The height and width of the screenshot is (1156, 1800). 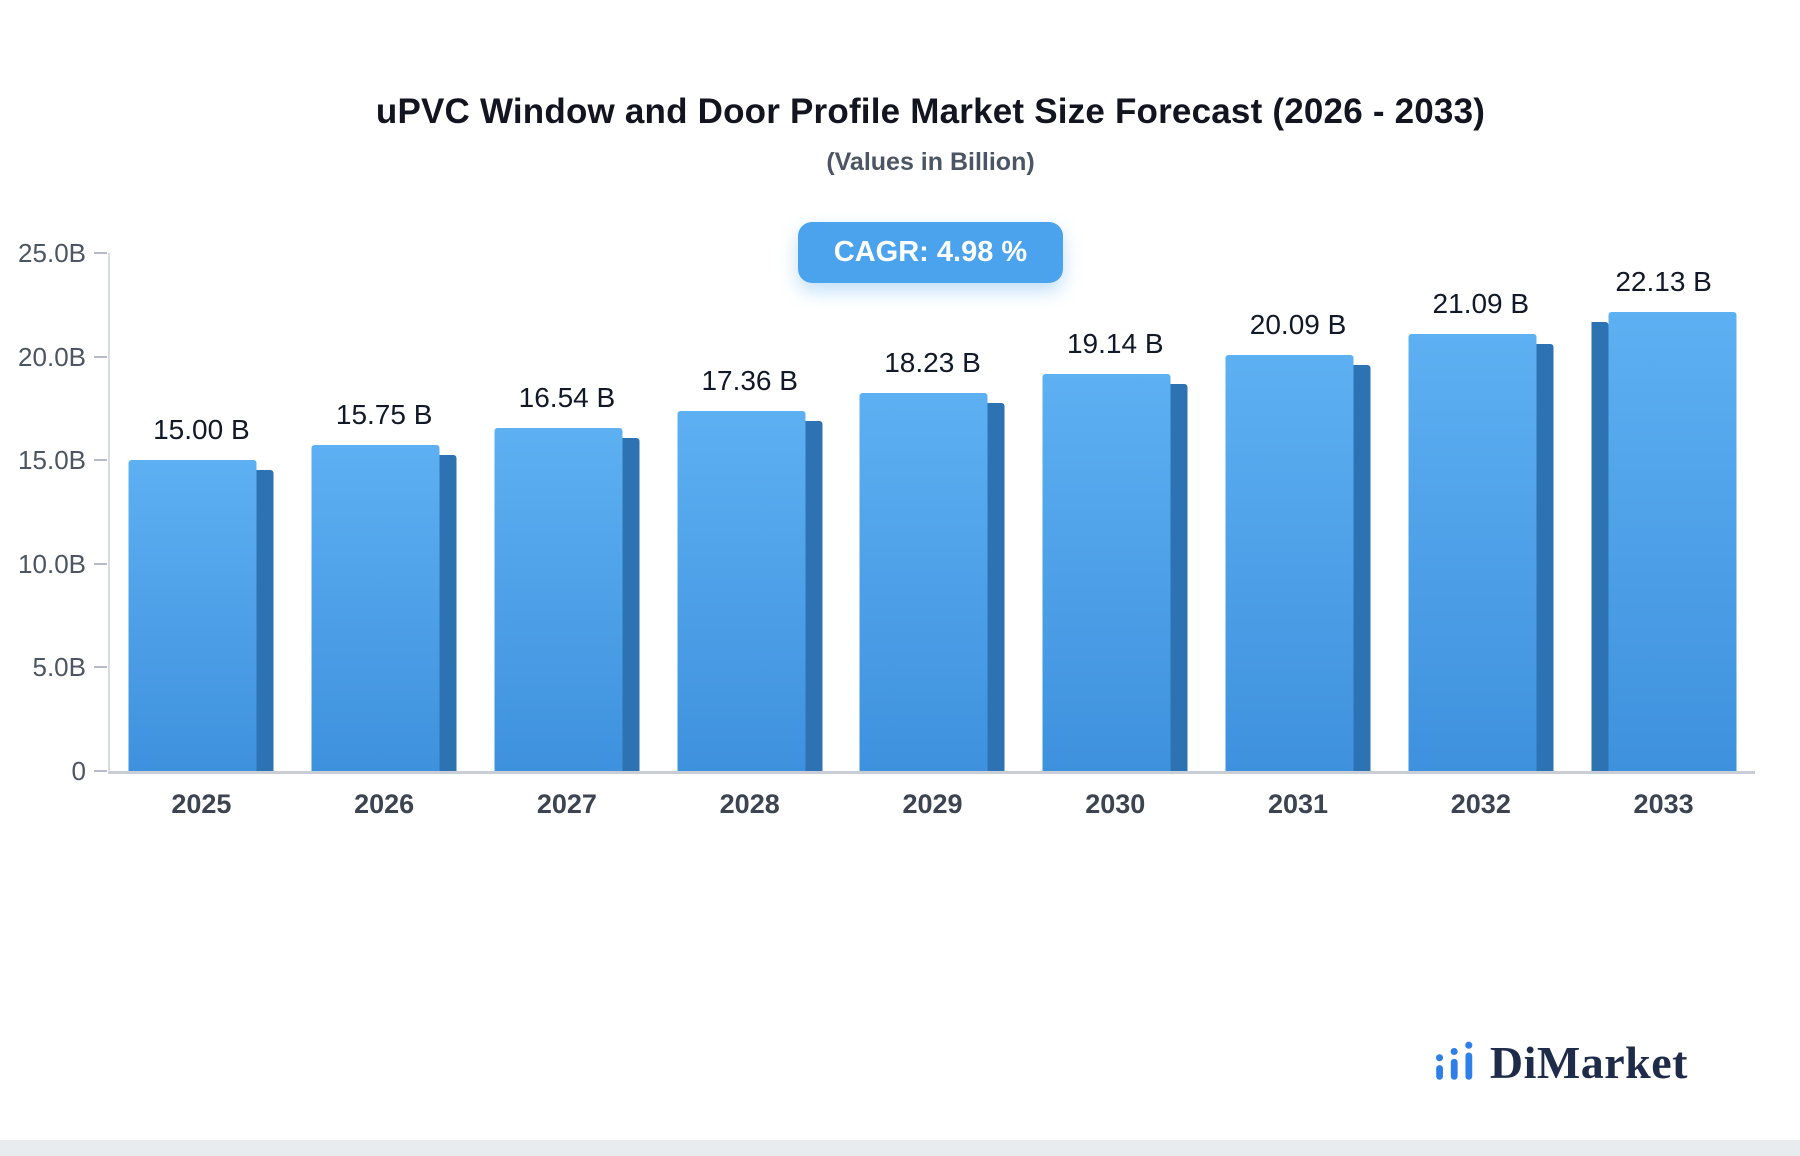 I want to click on bar-group: 15.00 B 2025, so click(x=201, y=536).